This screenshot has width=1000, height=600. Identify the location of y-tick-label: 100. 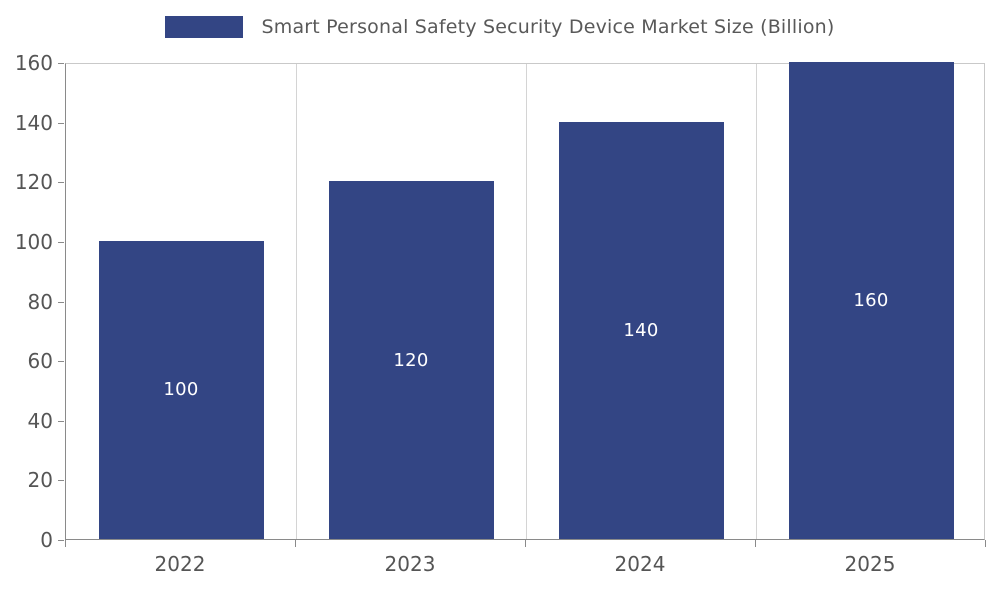
(33, 241).